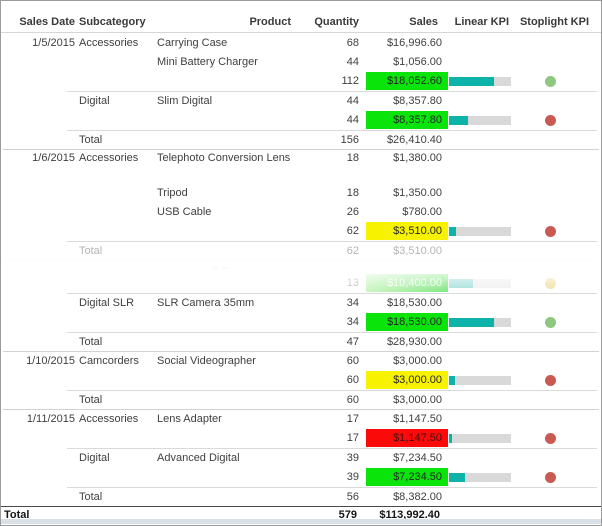  Describe the element at coordinates (352, 322) in the screenshot. I see `quantity-cell: 34` at that location.